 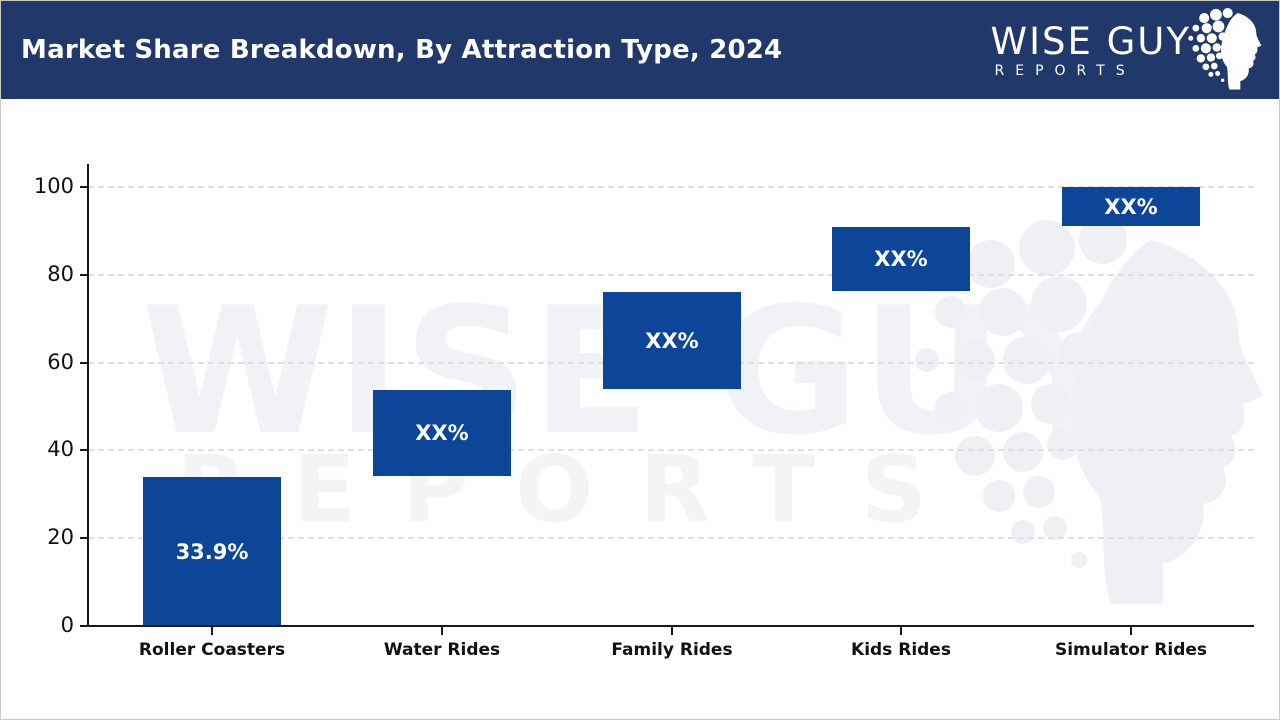 I want to click on dotted-head-icon, so click(x=1225, y=49).